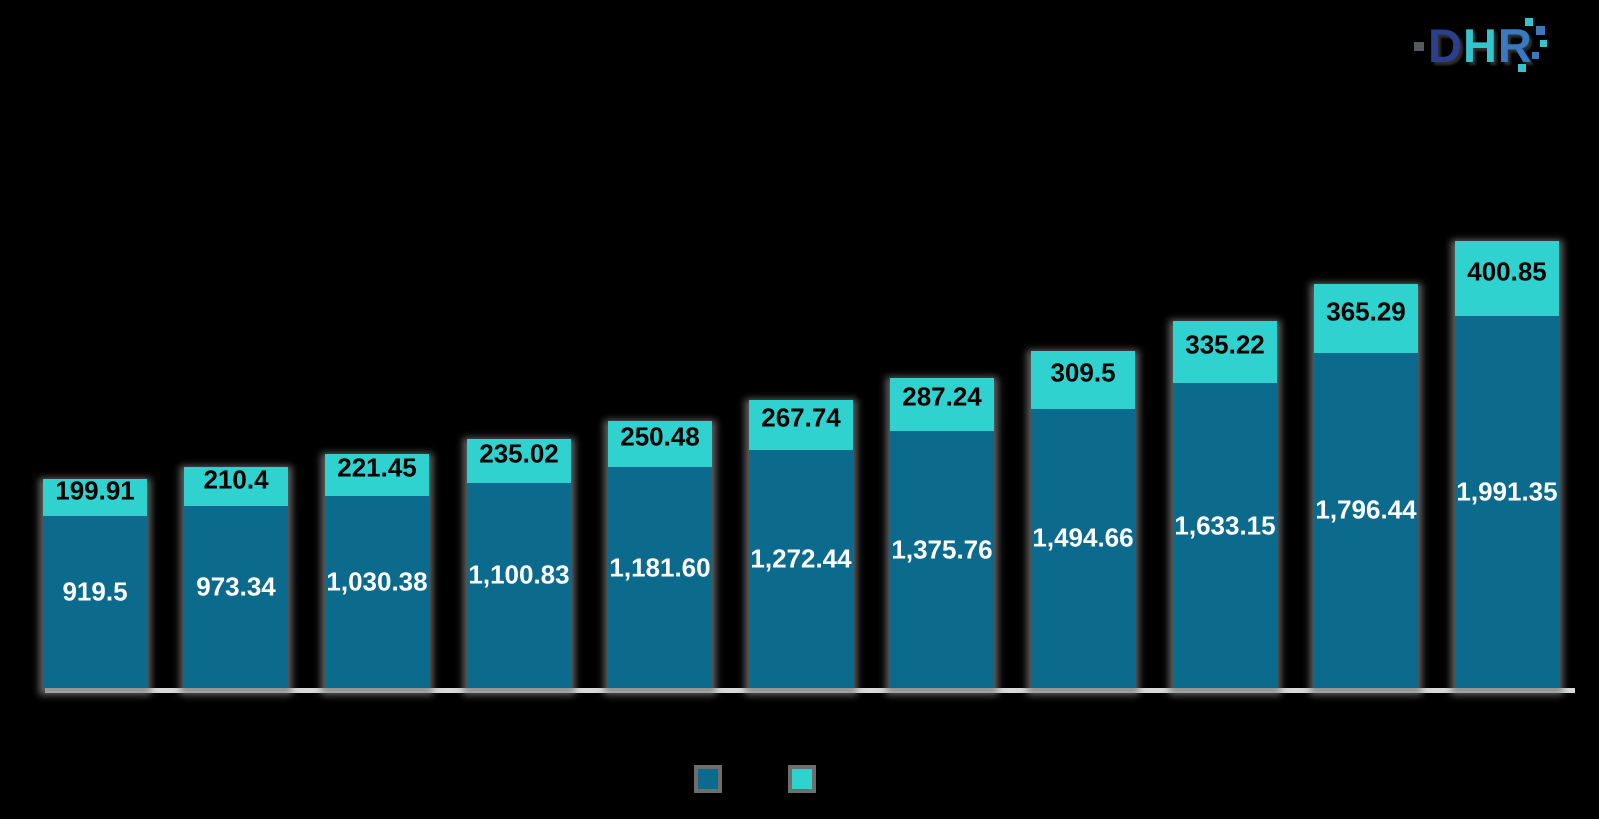 The width and height of the screenshot is (1599, 819). I want to click on bar-label-bottom: 1,494.66, so click(1083, 537).